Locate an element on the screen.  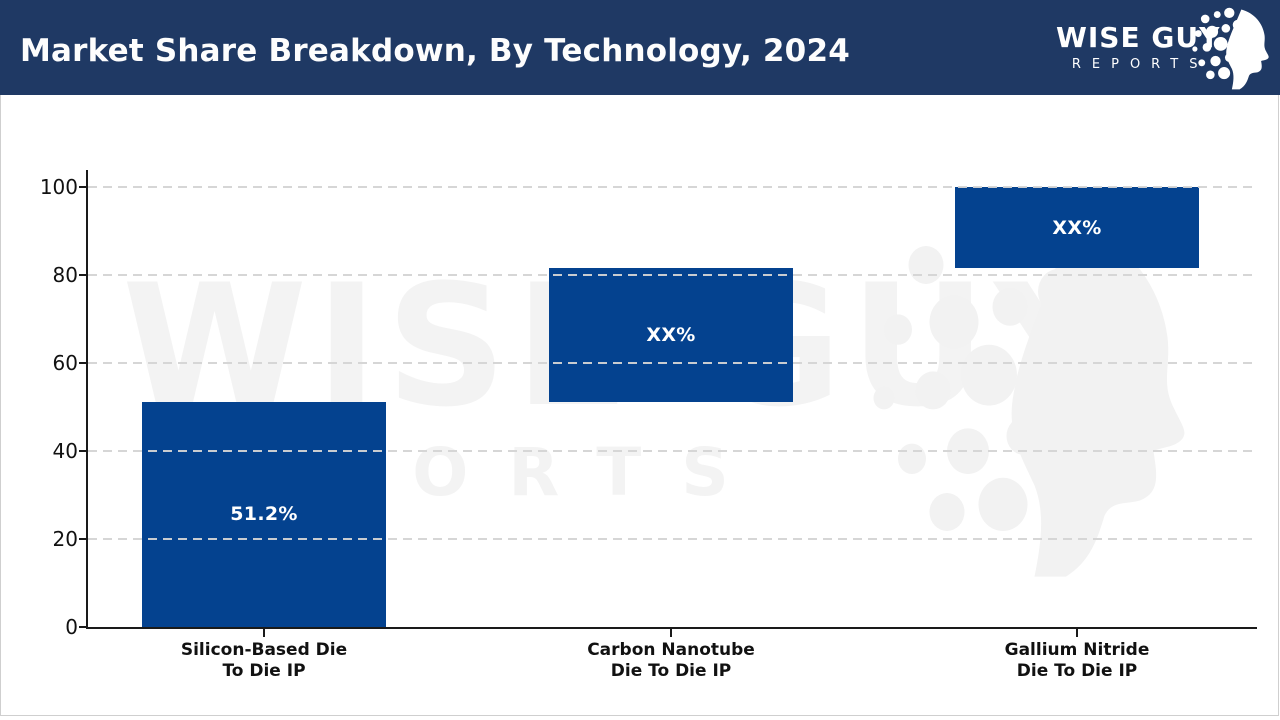
x-category-label-2: Carbon Nanotube Die To Die IP is located at coordinates (671, 661).